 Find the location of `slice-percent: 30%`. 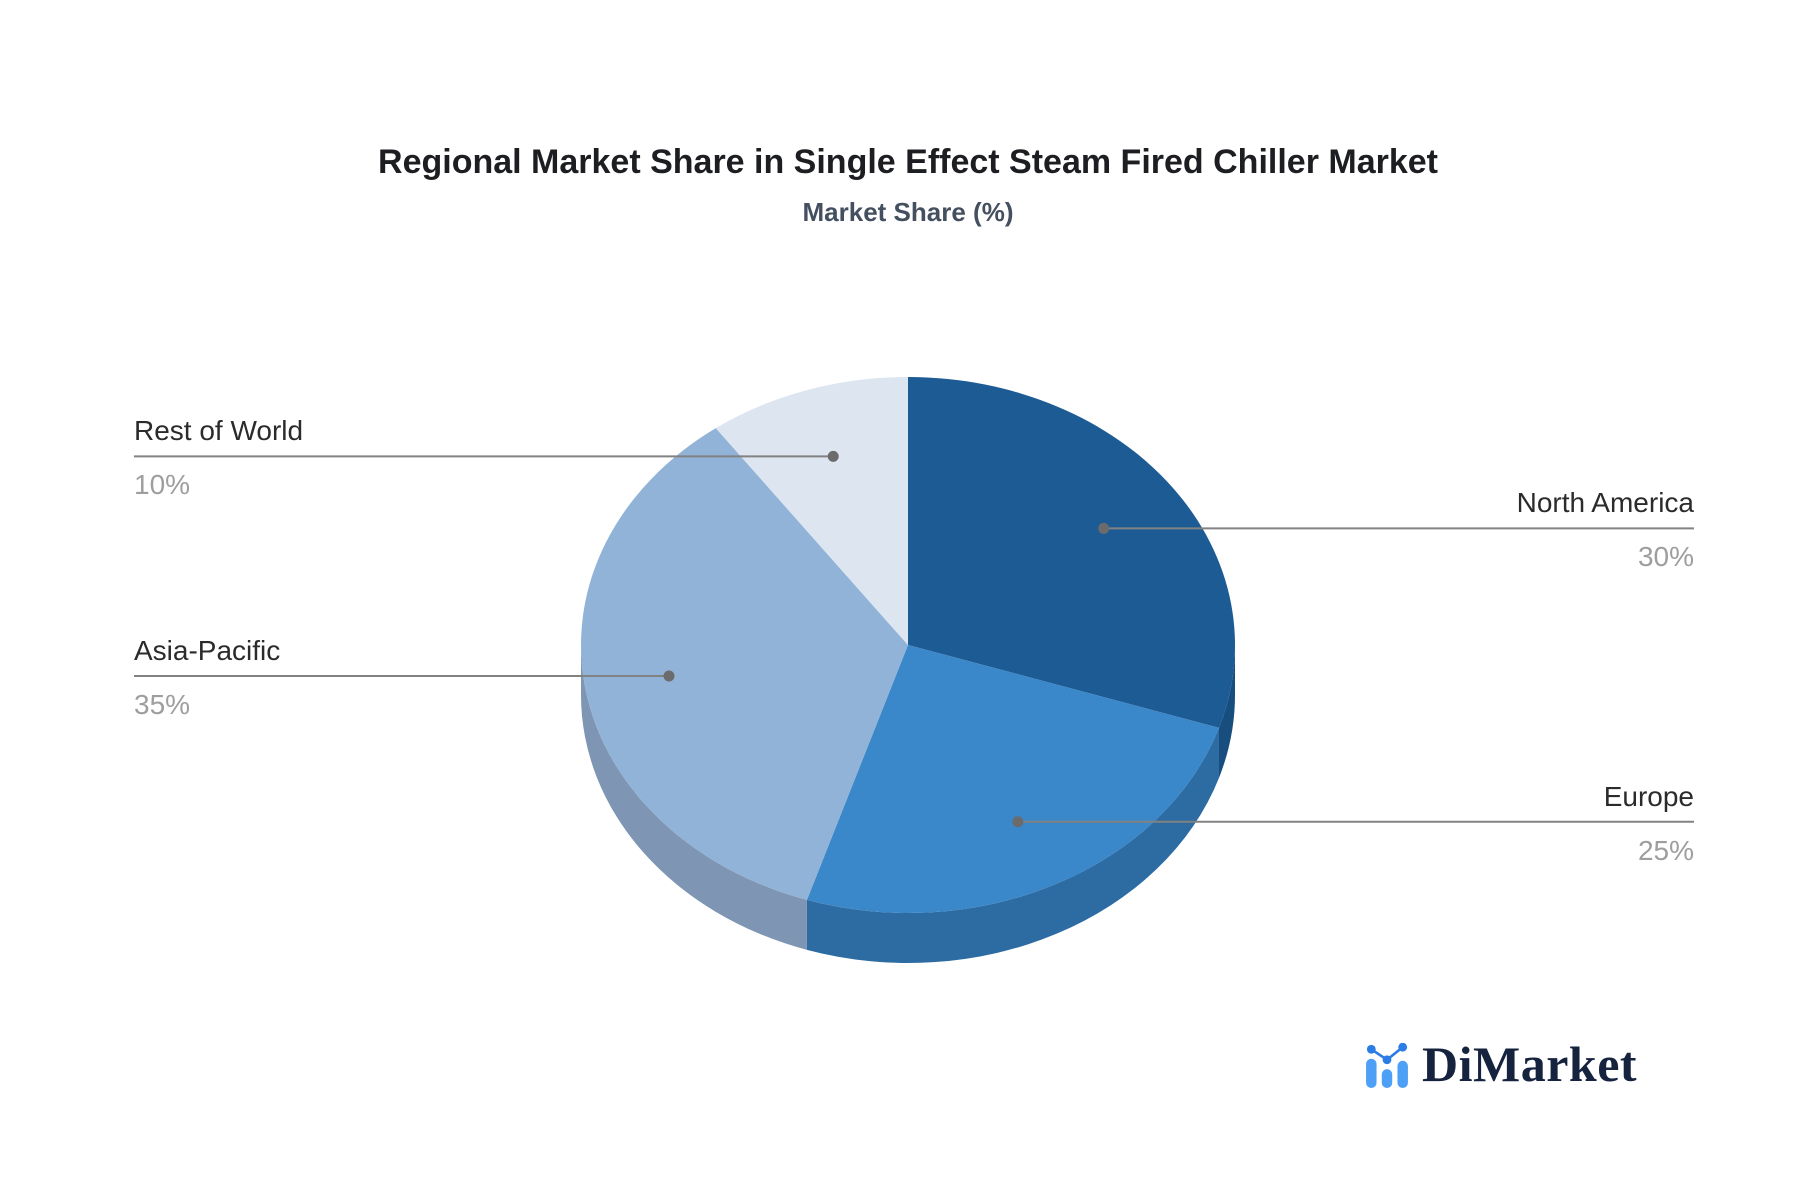

slice-percent: 30% is located at coordinates (1665, 557).